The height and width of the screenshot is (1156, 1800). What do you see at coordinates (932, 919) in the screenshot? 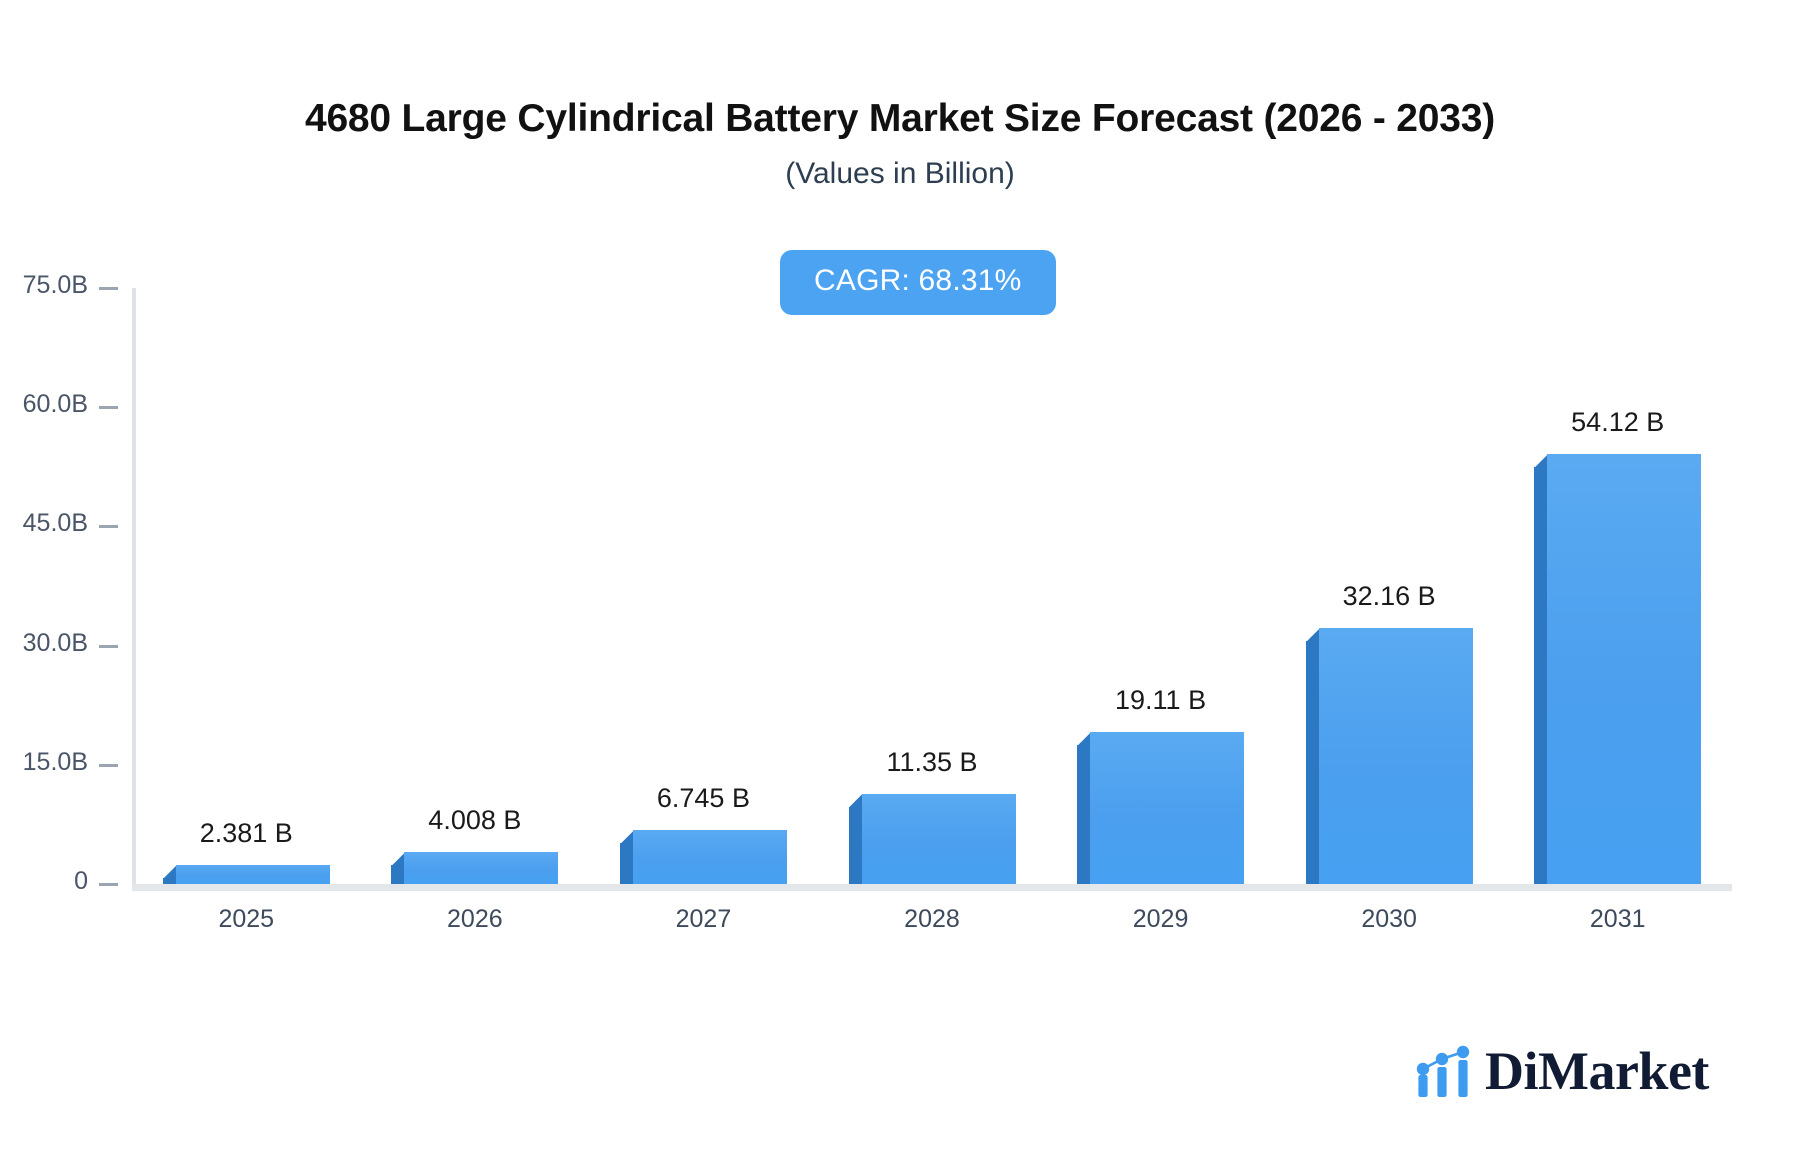
I see `x-axis-label-2028: 2028` at bounding box center [932, 919].